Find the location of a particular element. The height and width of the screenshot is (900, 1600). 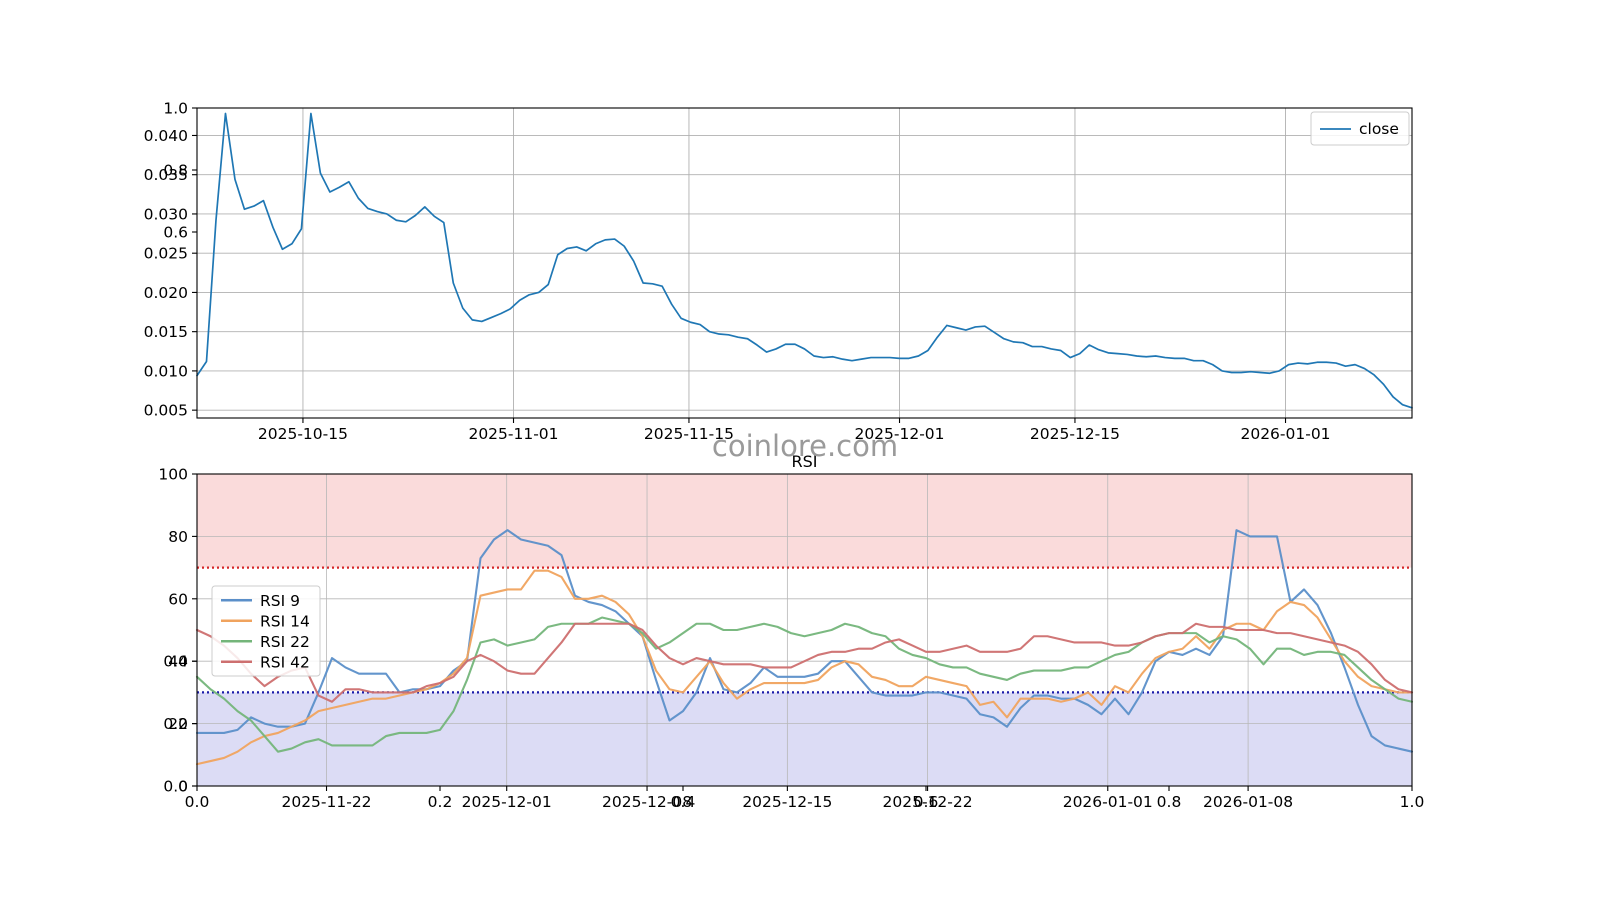

rsi-ytick-secondary-label: 0.2 is located at coordinates (175, 724).